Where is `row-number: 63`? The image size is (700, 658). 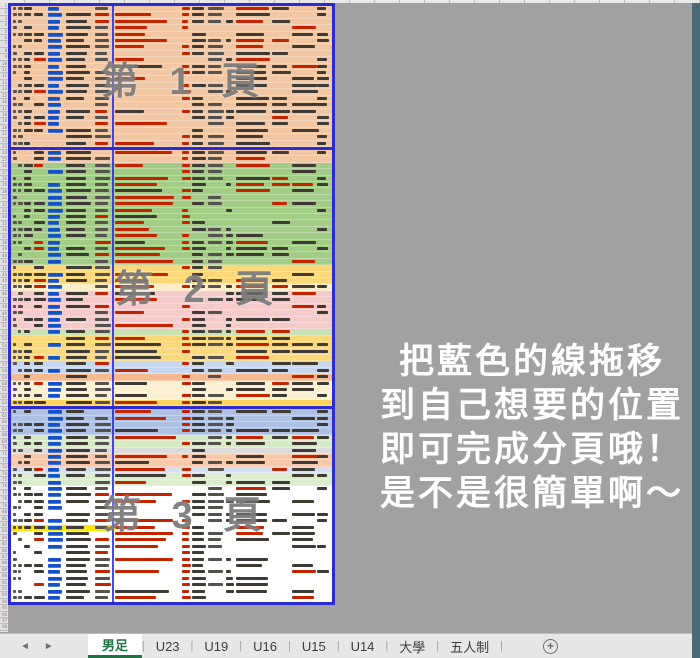
row-number: 63 is located at coordinates (4, 403).